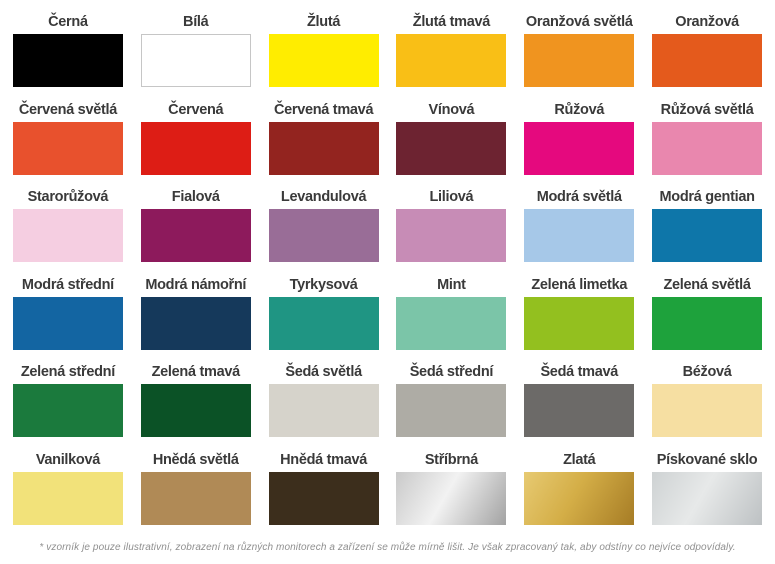 The height and width of the screenshot is (564, 775). I want to click on color-label: Černá, so click(68, 22).